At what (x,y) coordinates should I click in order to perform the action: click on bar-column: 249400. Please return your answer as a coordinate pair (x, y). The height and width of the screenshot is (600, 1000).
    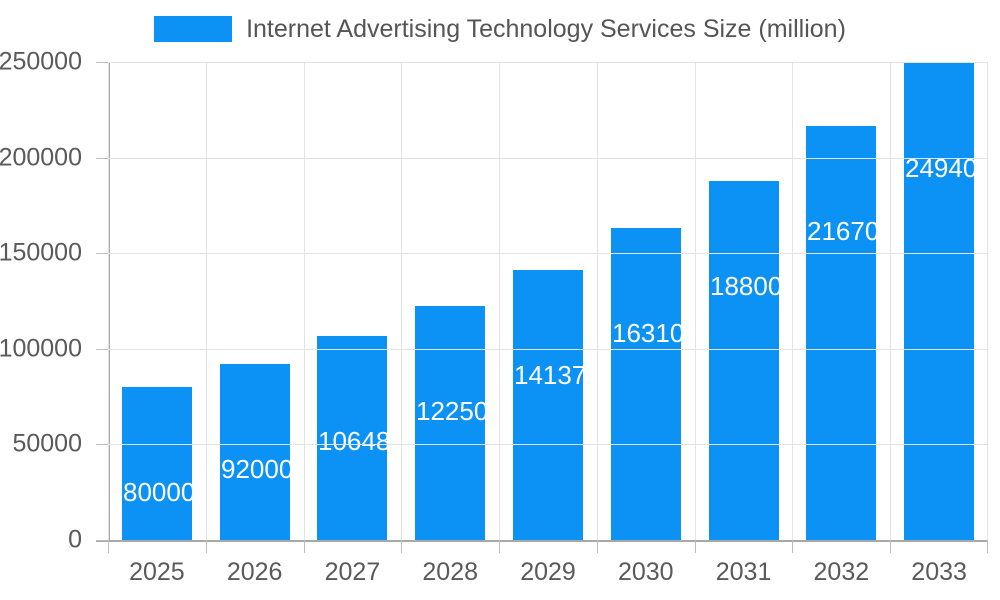
    Looking at the image, I should click on (939, 301).